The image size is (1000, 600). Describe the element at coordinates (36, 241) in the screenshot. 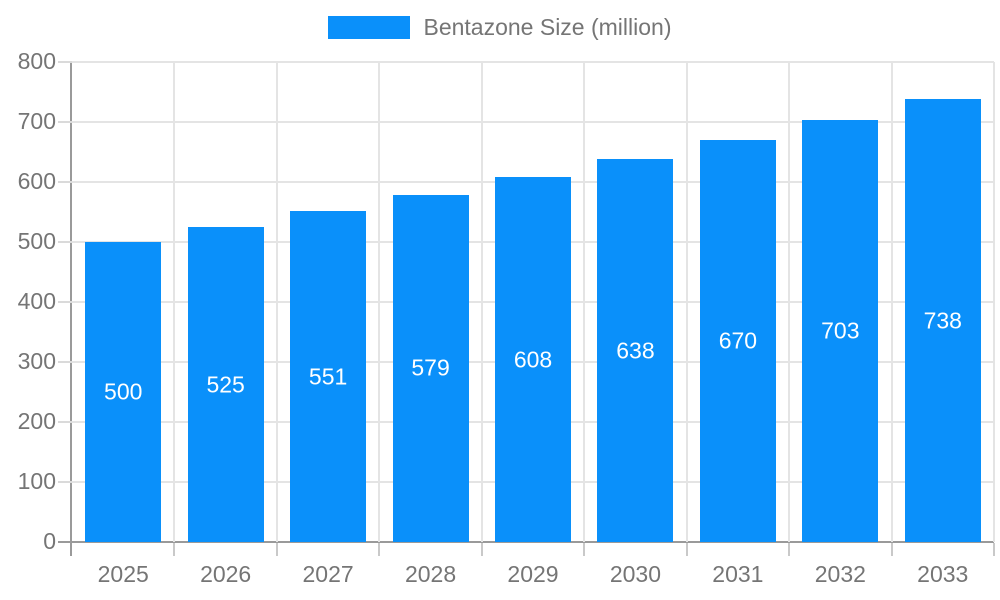

I see `y-tick-label: 500` at that location.